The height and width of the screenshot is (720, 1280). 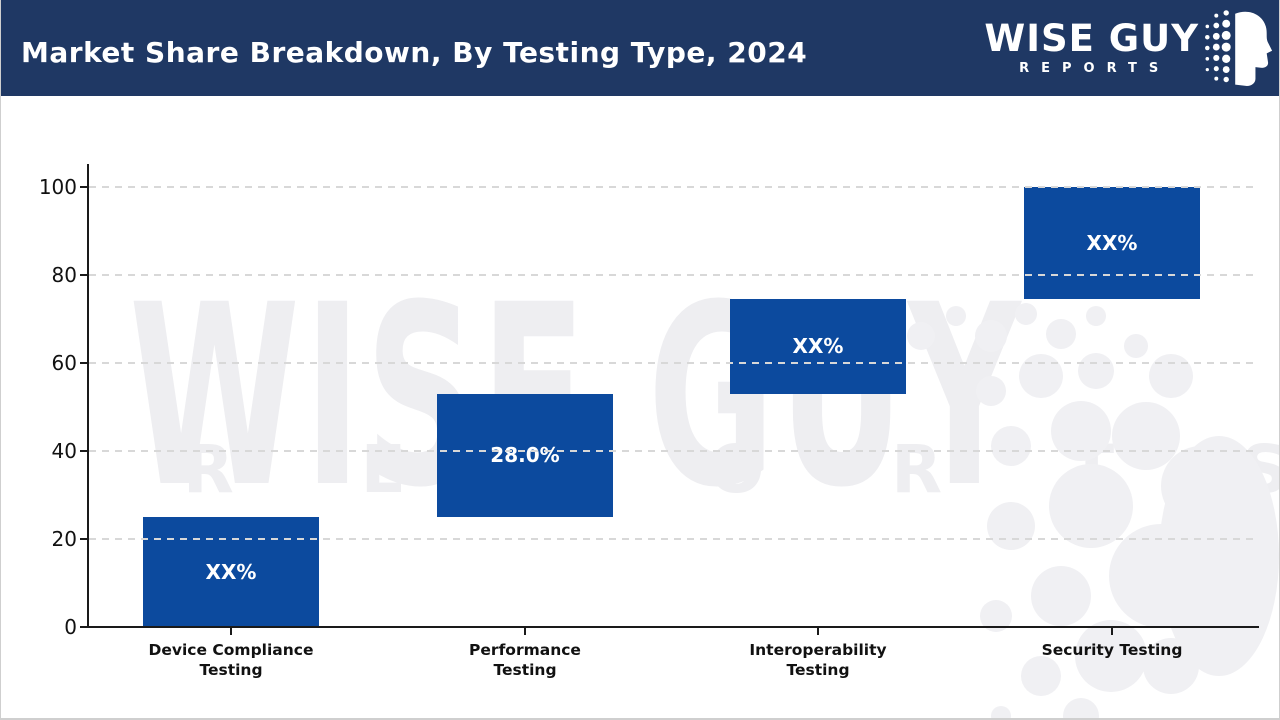 I want to click on y-tick-label: 60, so click(x=64, y=363).